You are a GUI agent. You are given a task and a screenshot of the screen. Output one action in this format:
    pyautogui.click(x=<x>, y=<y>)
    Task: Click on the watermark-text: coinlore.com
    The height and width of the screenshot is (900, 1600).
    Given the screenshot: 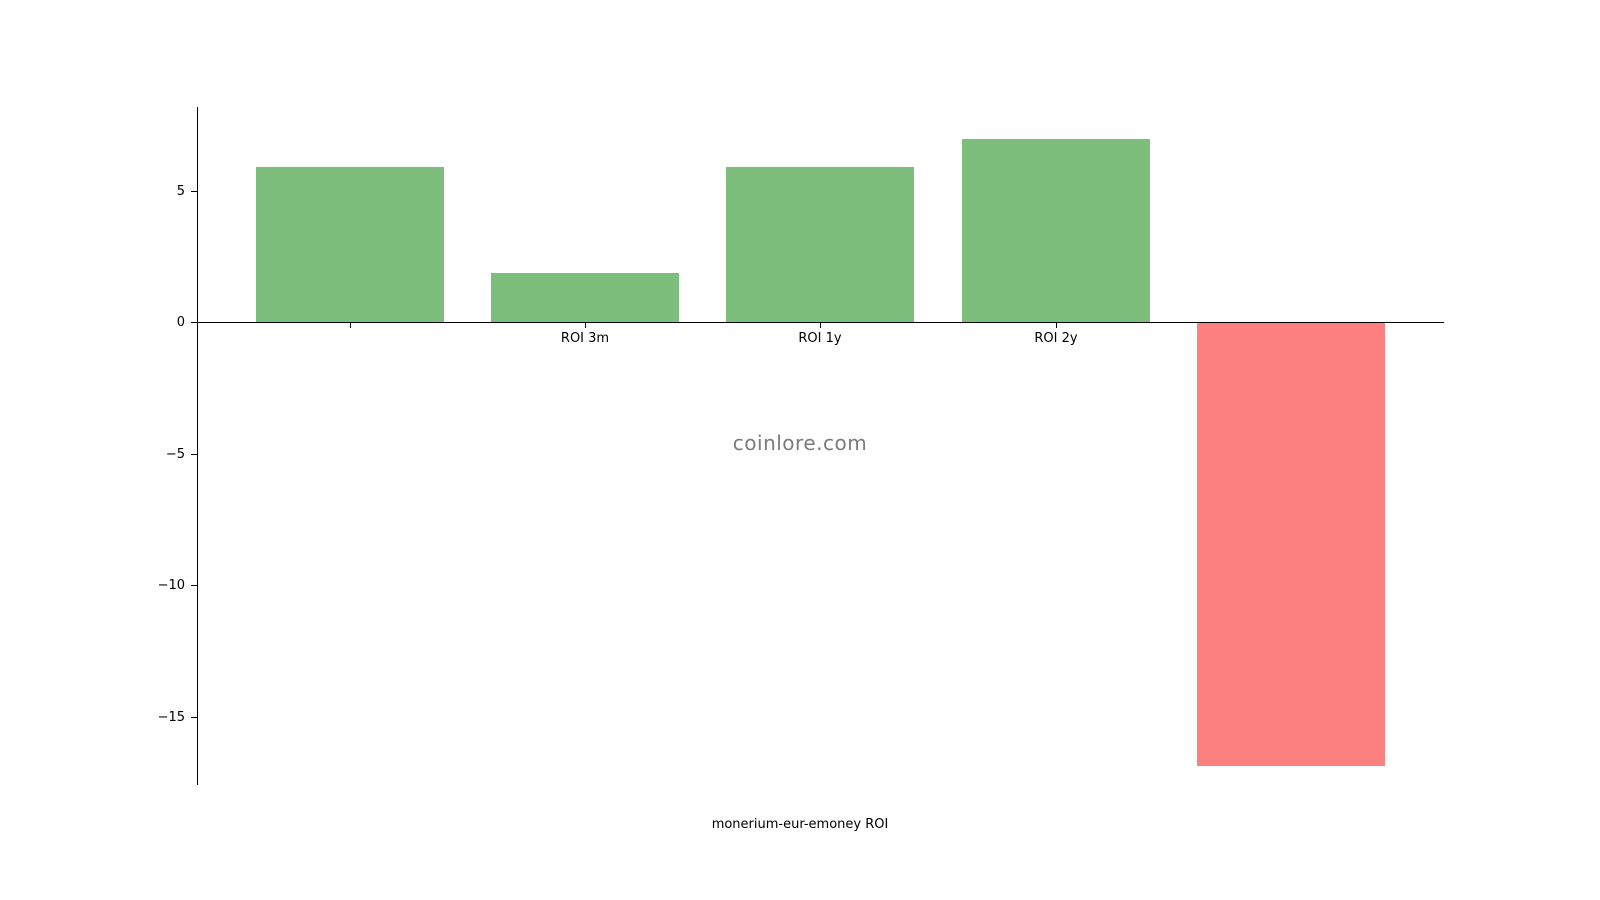 What is the action you would take?
    pyautogui.click(x=800, y=443)
    